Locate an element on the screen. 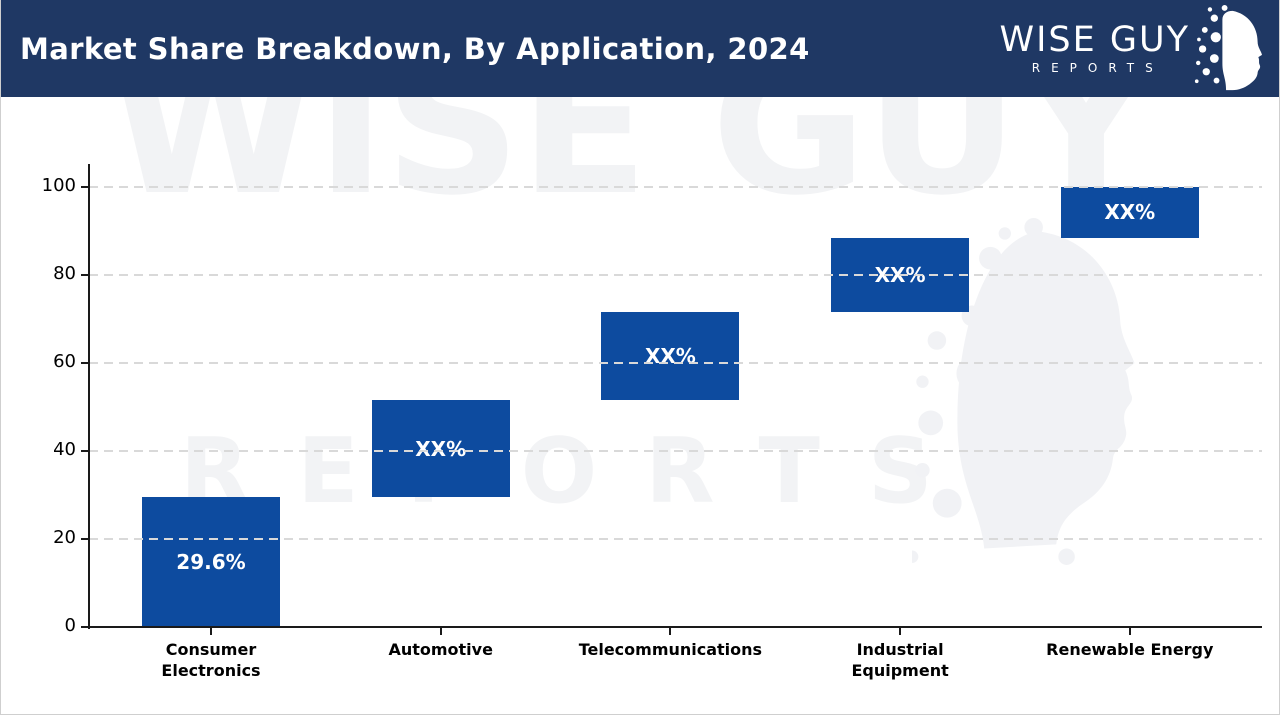 This screenshot has width=1280, height=720. category-label: Consumer Electronics is located at coordinates (211, 660).